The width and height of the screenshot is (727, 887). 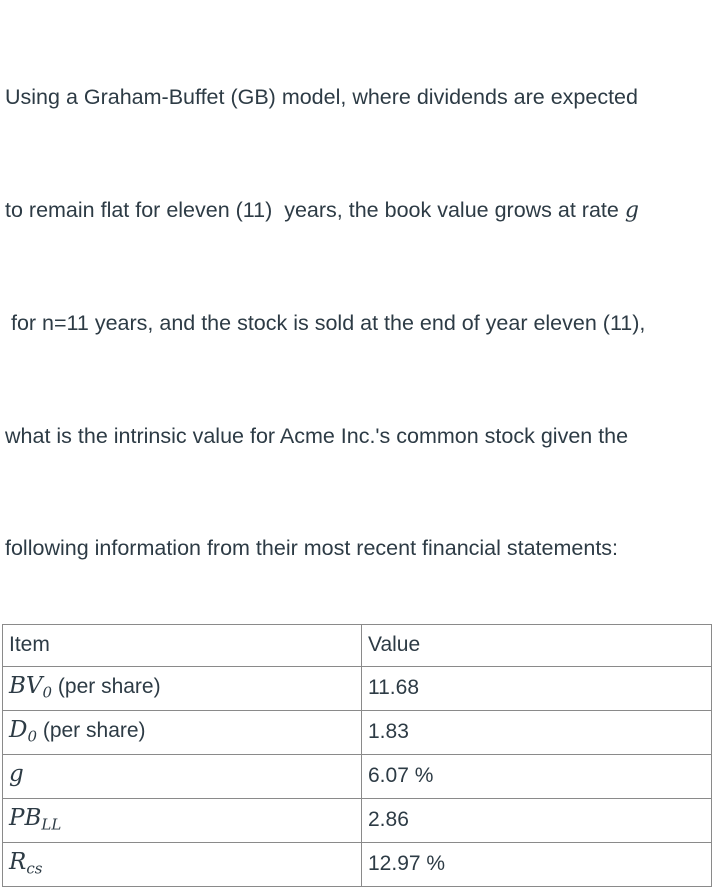 I want to click on table-row: D0 (per share) 1.83, so click(x=357, y=732).